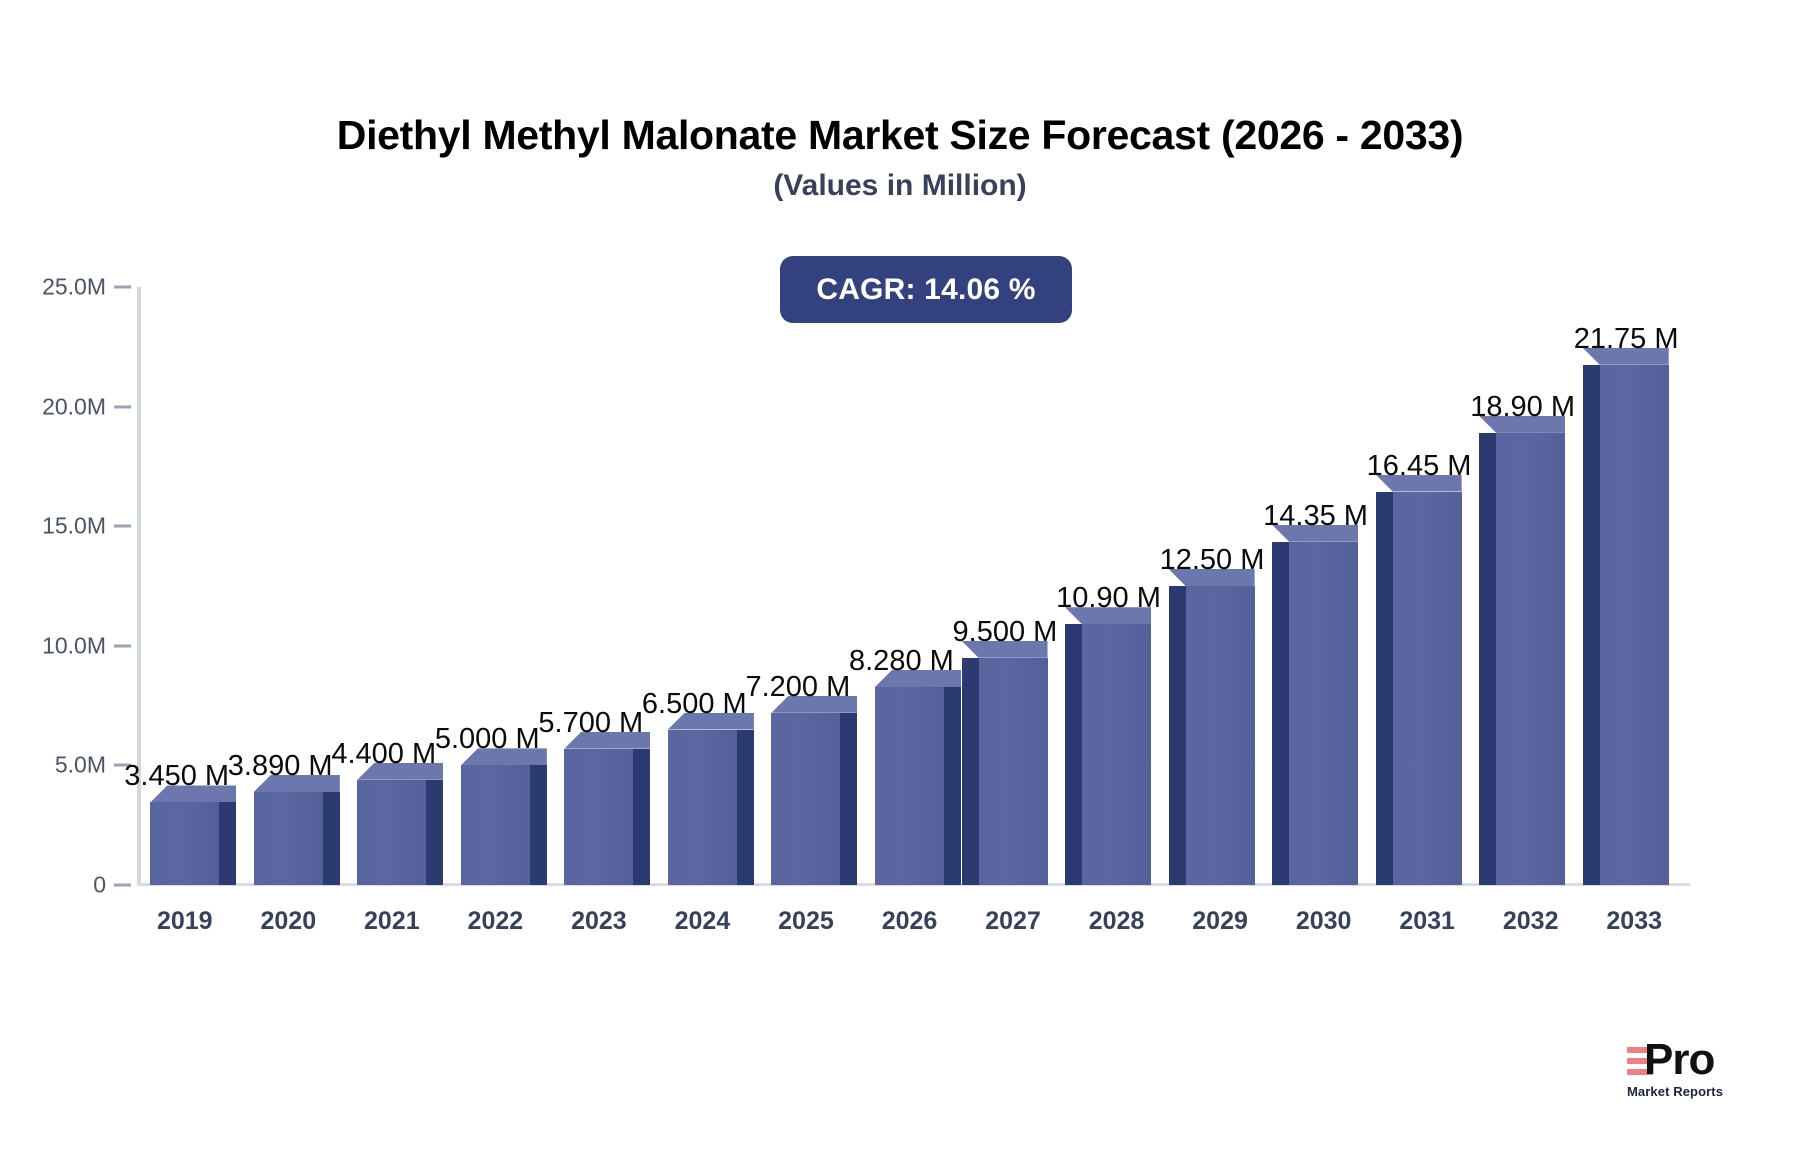 The image size is (1800, 1156). I want to click on x-tick-label: 2030, so click(1323, 921).